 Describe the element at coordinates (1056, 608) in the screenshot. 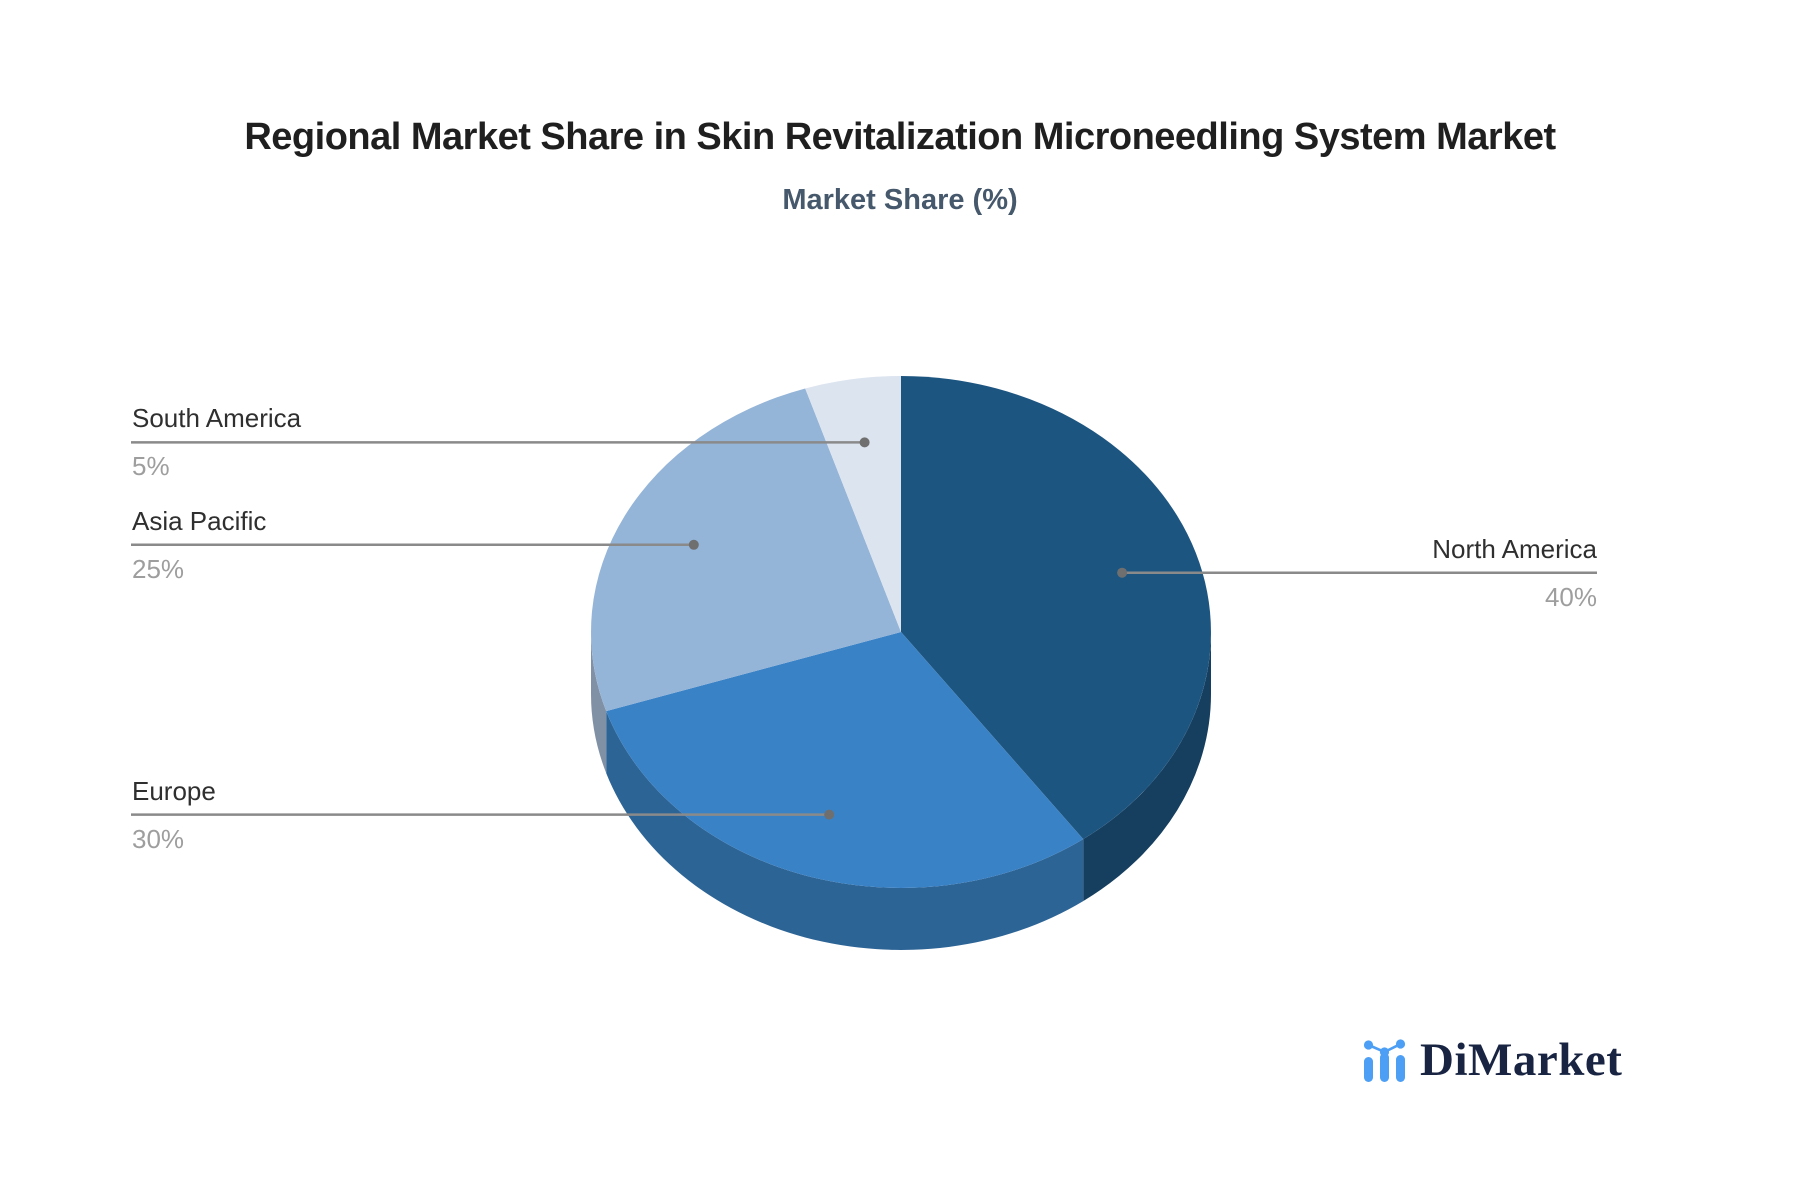

I see `pie-slice-north-america` at that location.